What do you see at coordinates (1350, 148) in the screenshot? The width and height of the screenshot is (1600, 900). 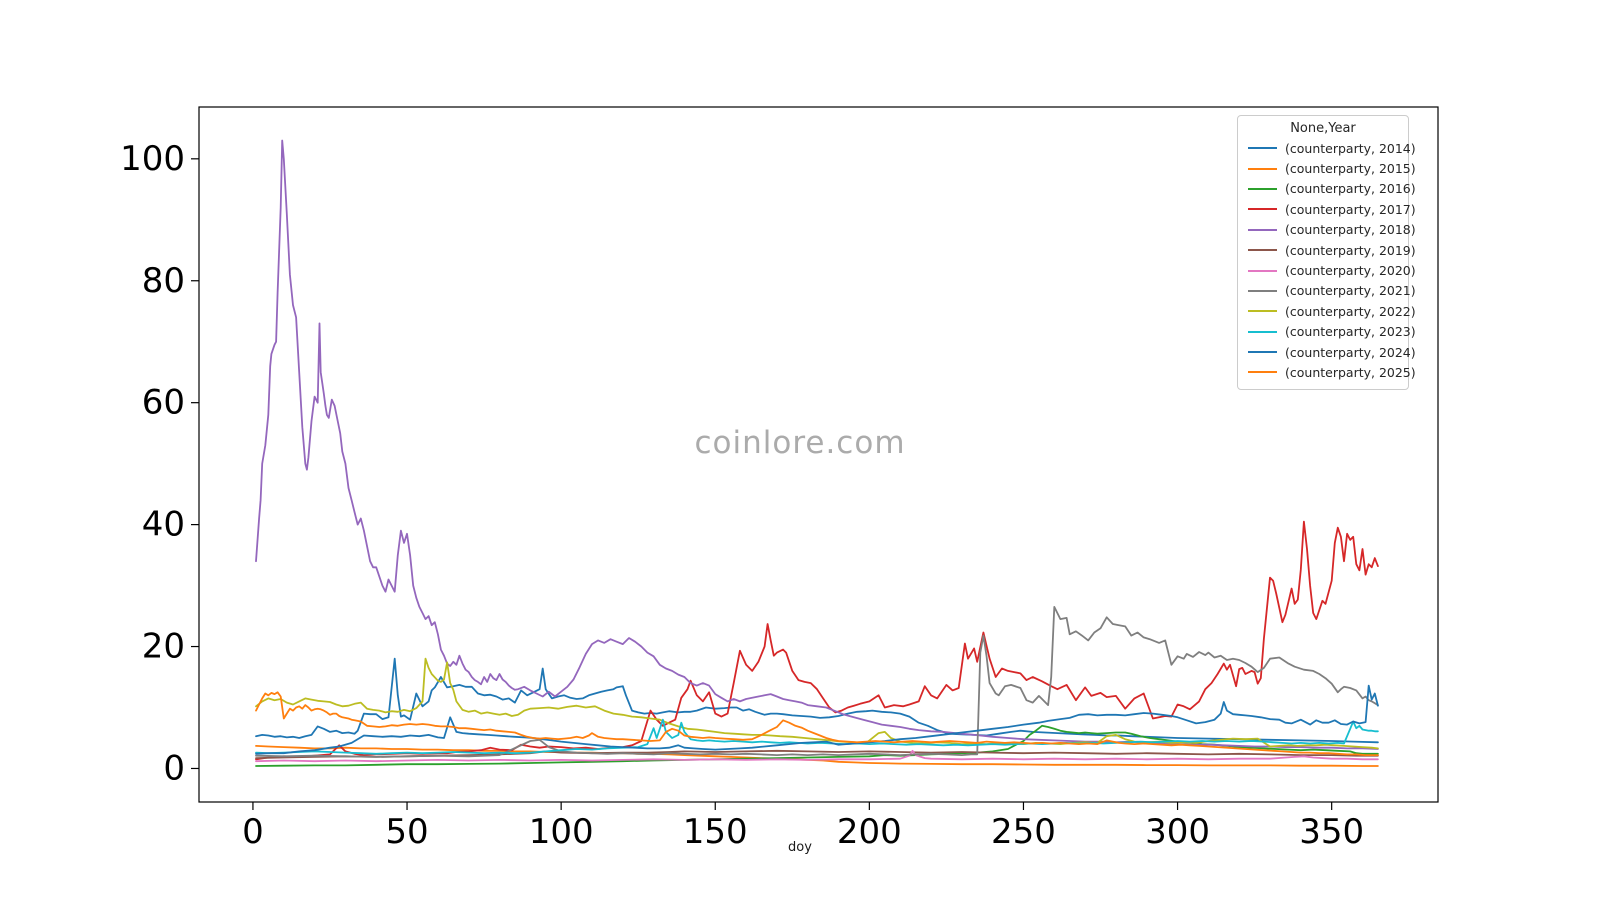 I see `legend-label: (counterparty, 2014)` at bounding box center [1350, 148].